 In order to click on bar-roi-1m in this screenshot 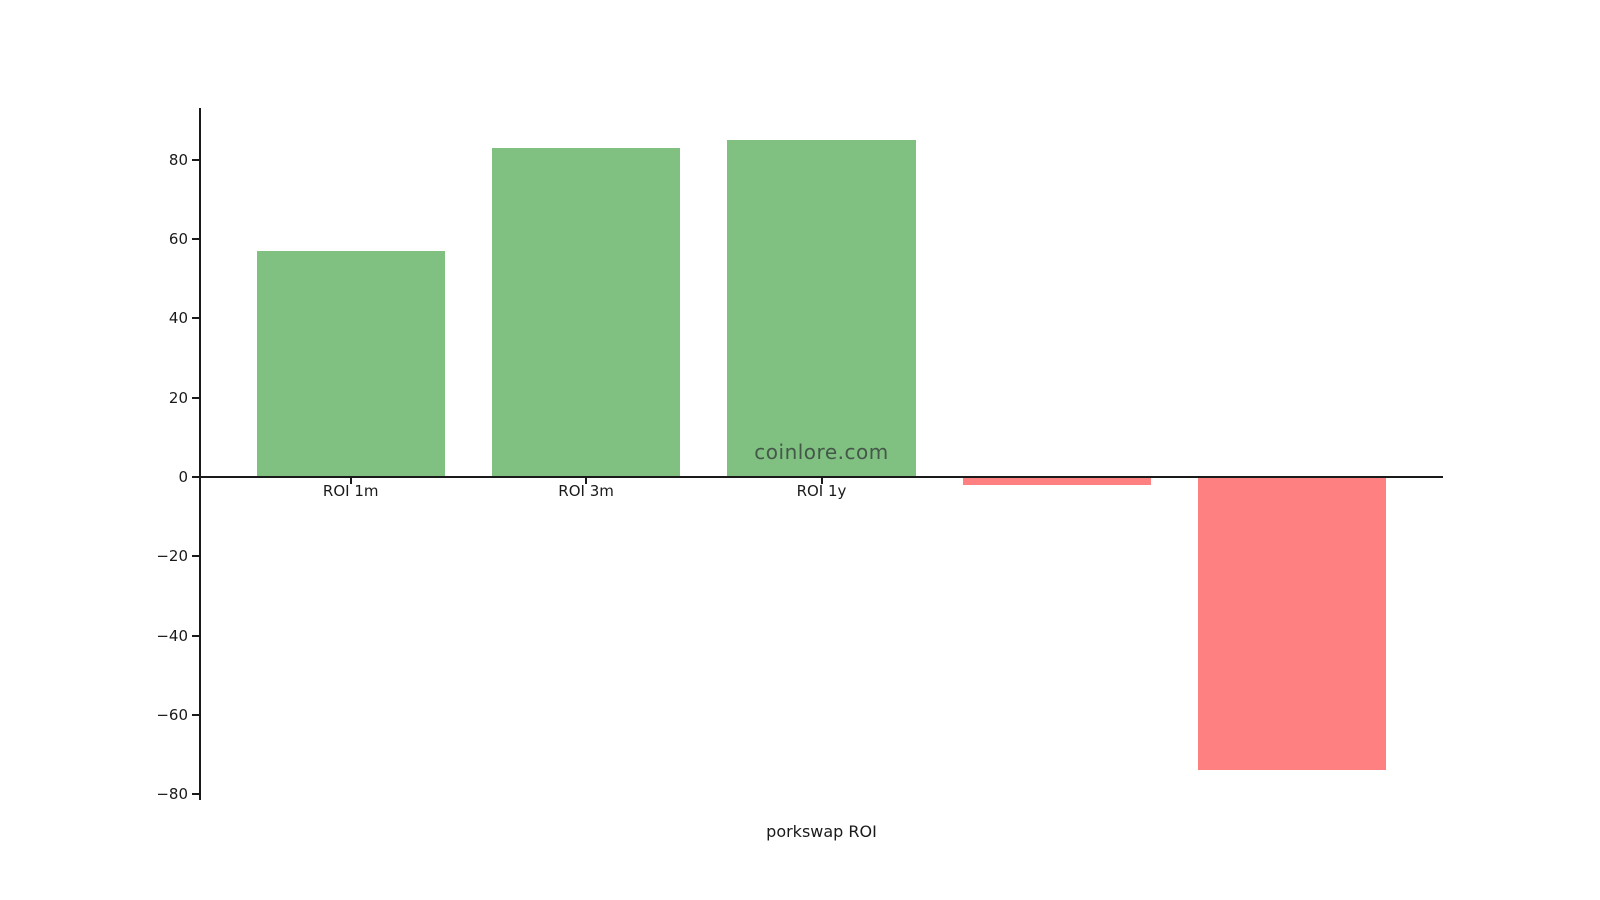, I will do `click(350, 364)`.